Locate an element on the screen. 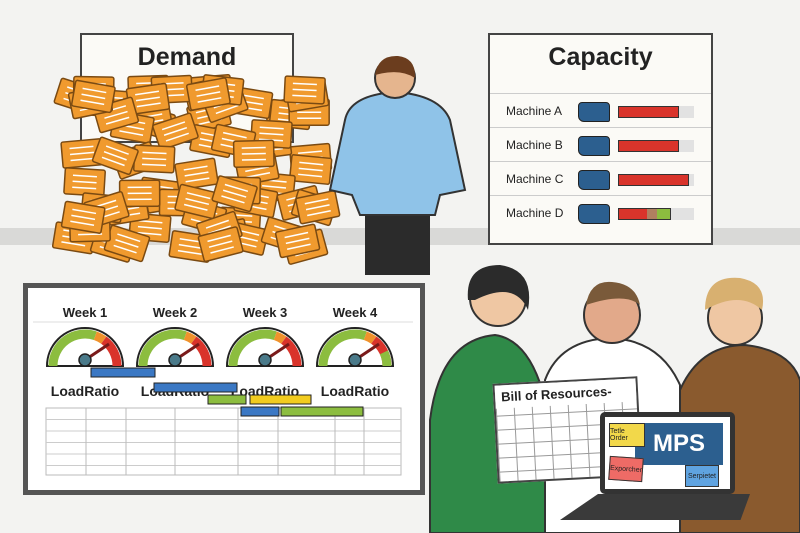  week-label: Week 1 is located at coordinates (85, 312).